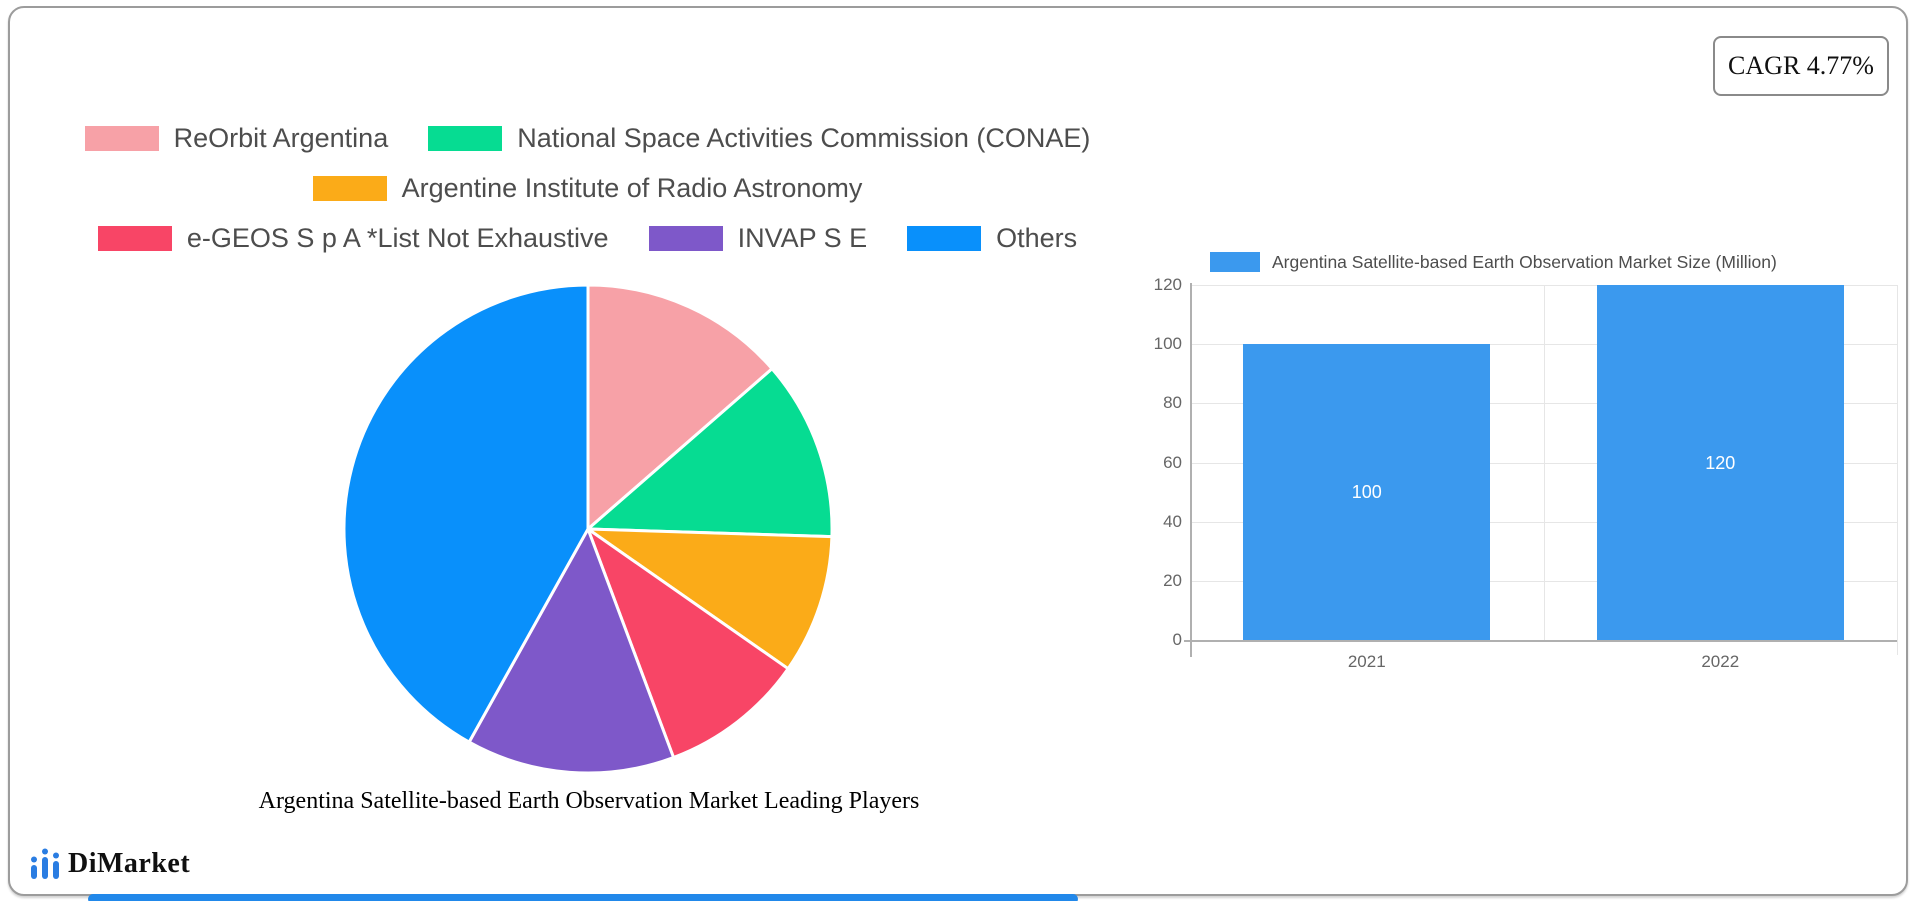  What do you see at coordinates (45, 863) in the screenshot?
I see `bar-chart-logo-icon` at bounding box center [45, 863].